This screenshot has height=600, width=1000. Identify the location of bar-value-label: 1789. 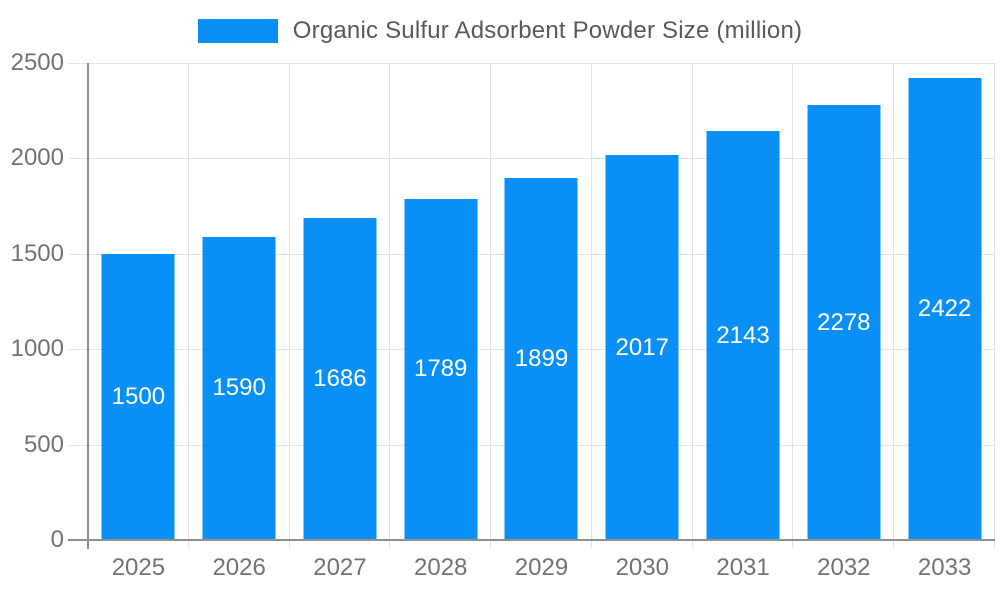
(441, 369).